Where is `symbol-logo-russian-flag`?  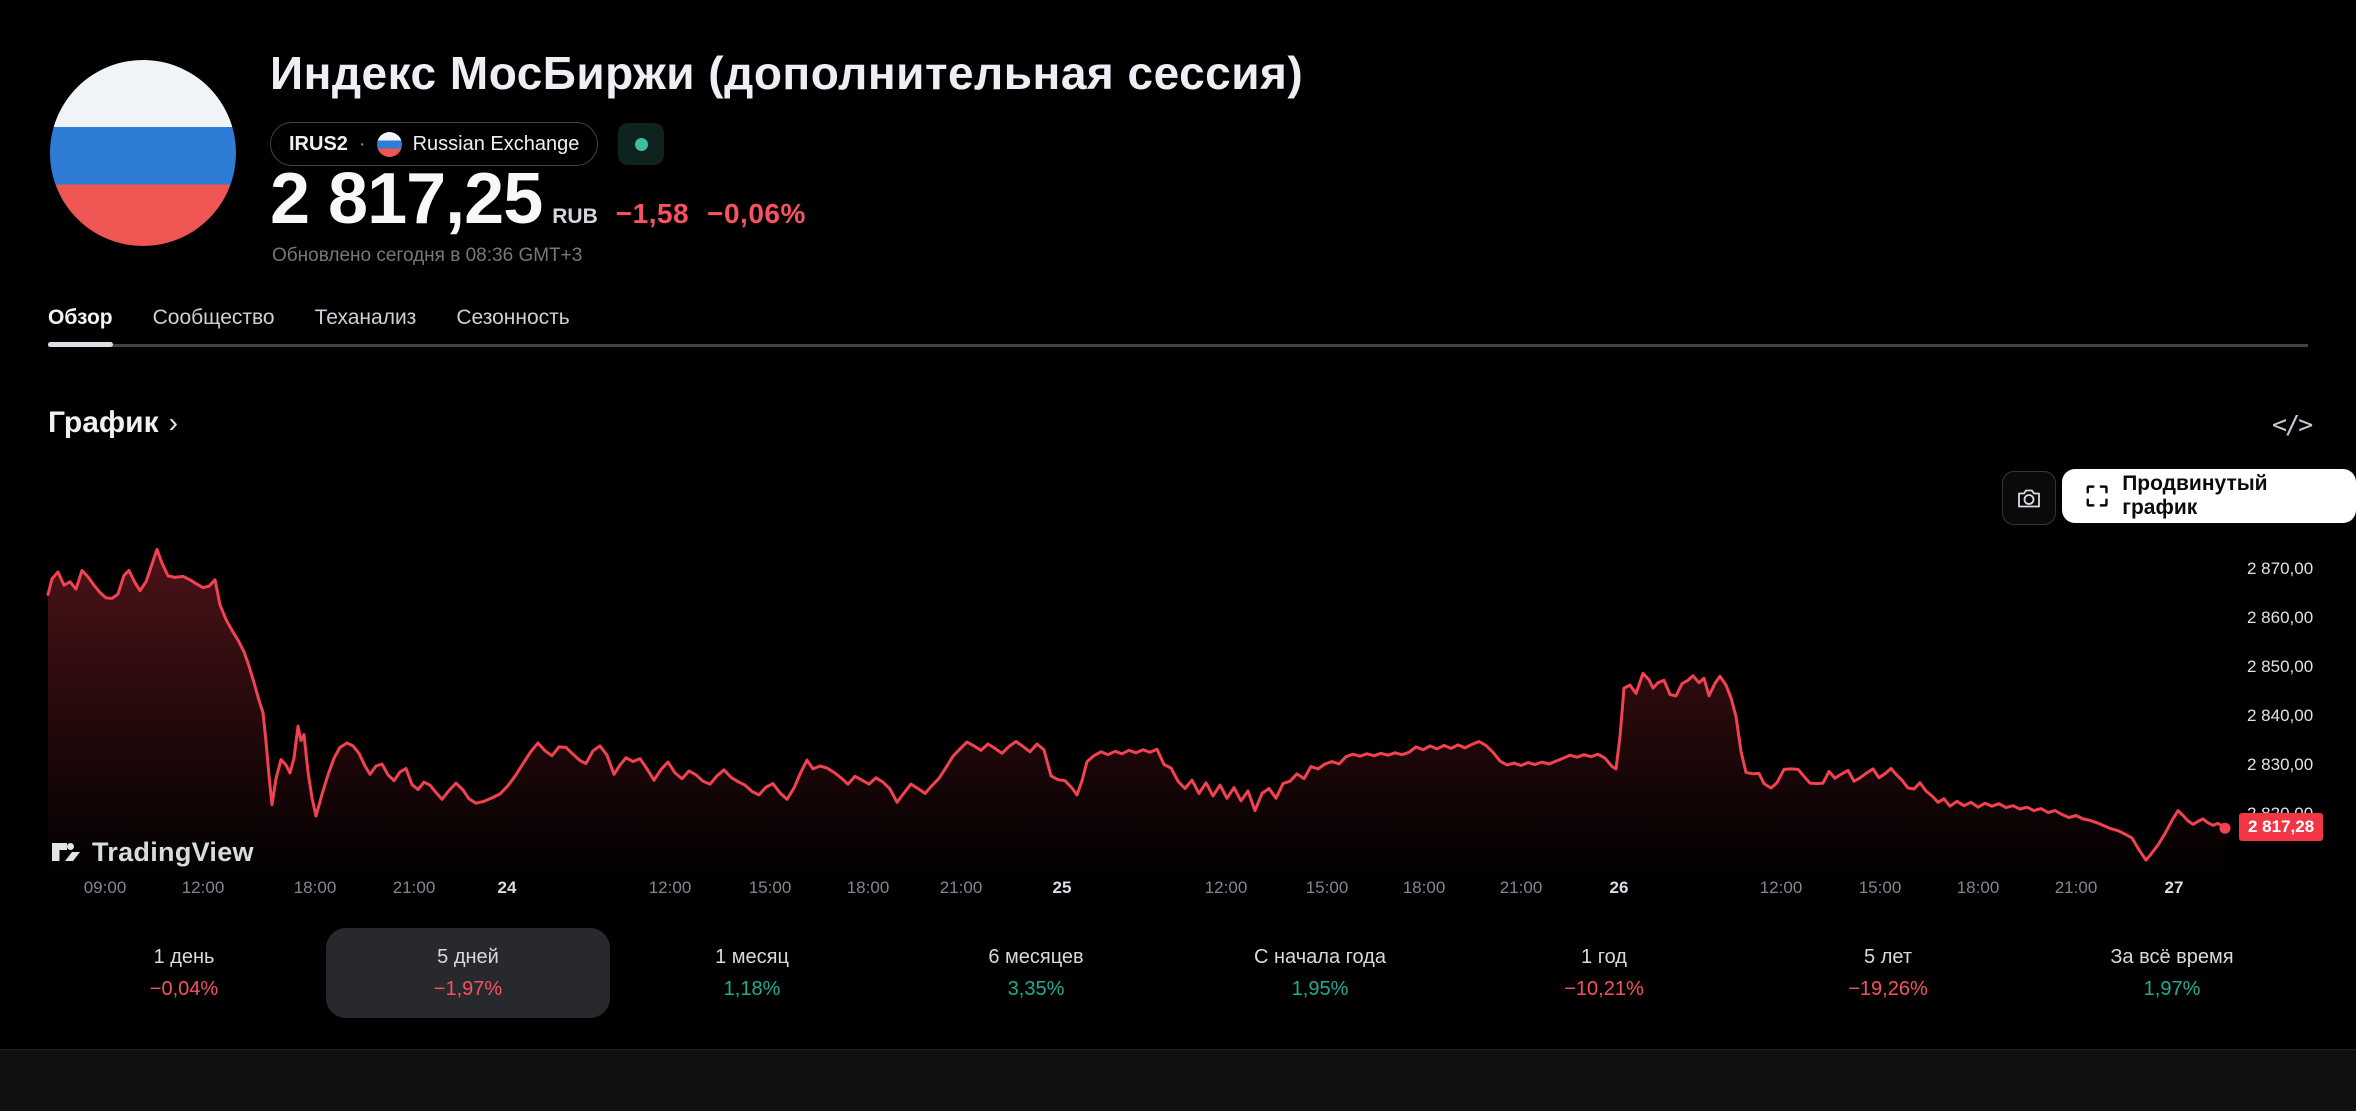 symbol-logo-russian-flag is located at coordinates (143, 153).